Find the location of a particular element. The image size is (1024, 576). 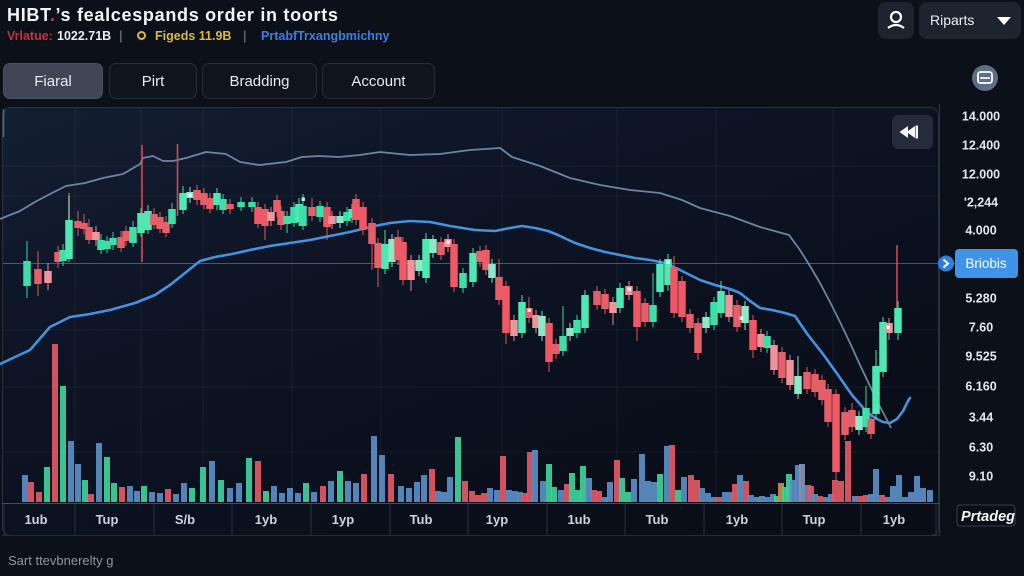

svg-text: 9.525 is located at coordinates (980, 357).